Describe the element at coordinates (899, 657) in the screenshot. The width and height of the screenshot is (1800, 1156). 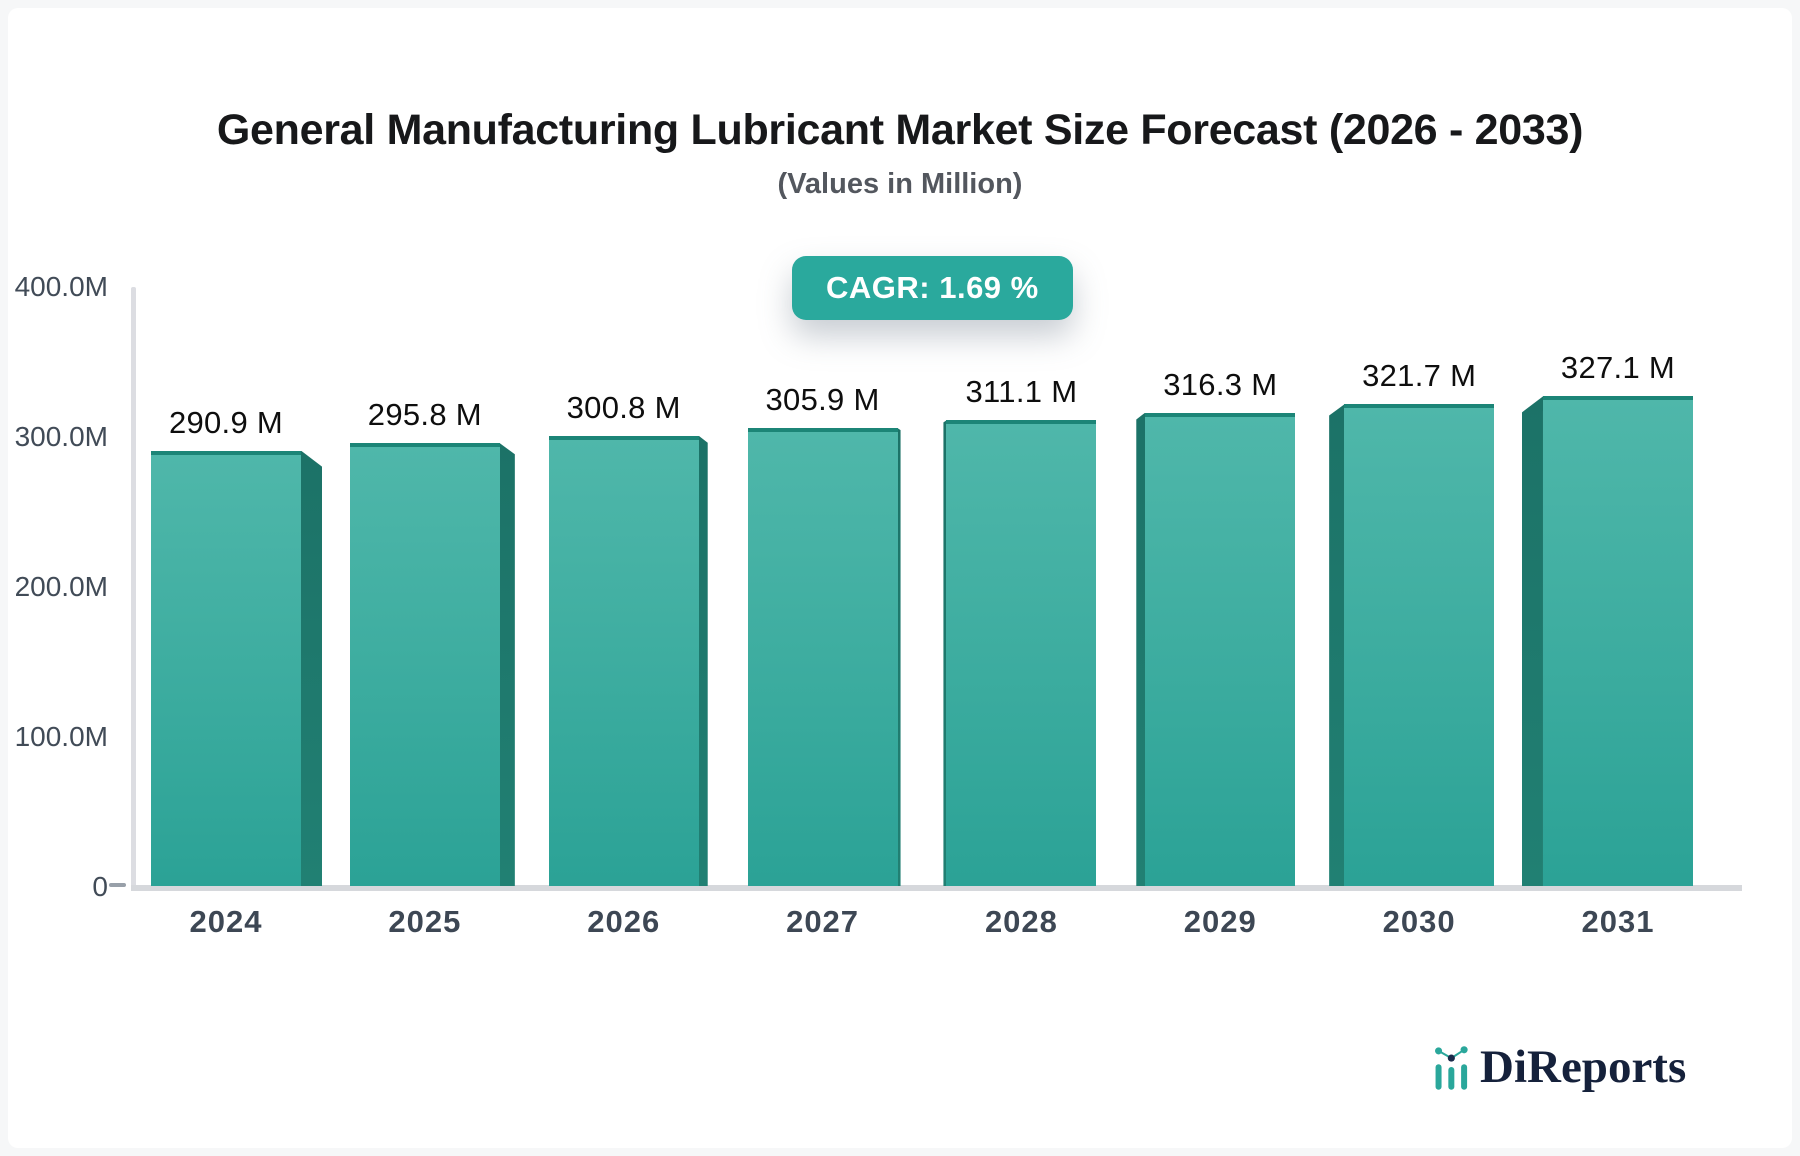
I see `bar-side-face-2027` at that location.